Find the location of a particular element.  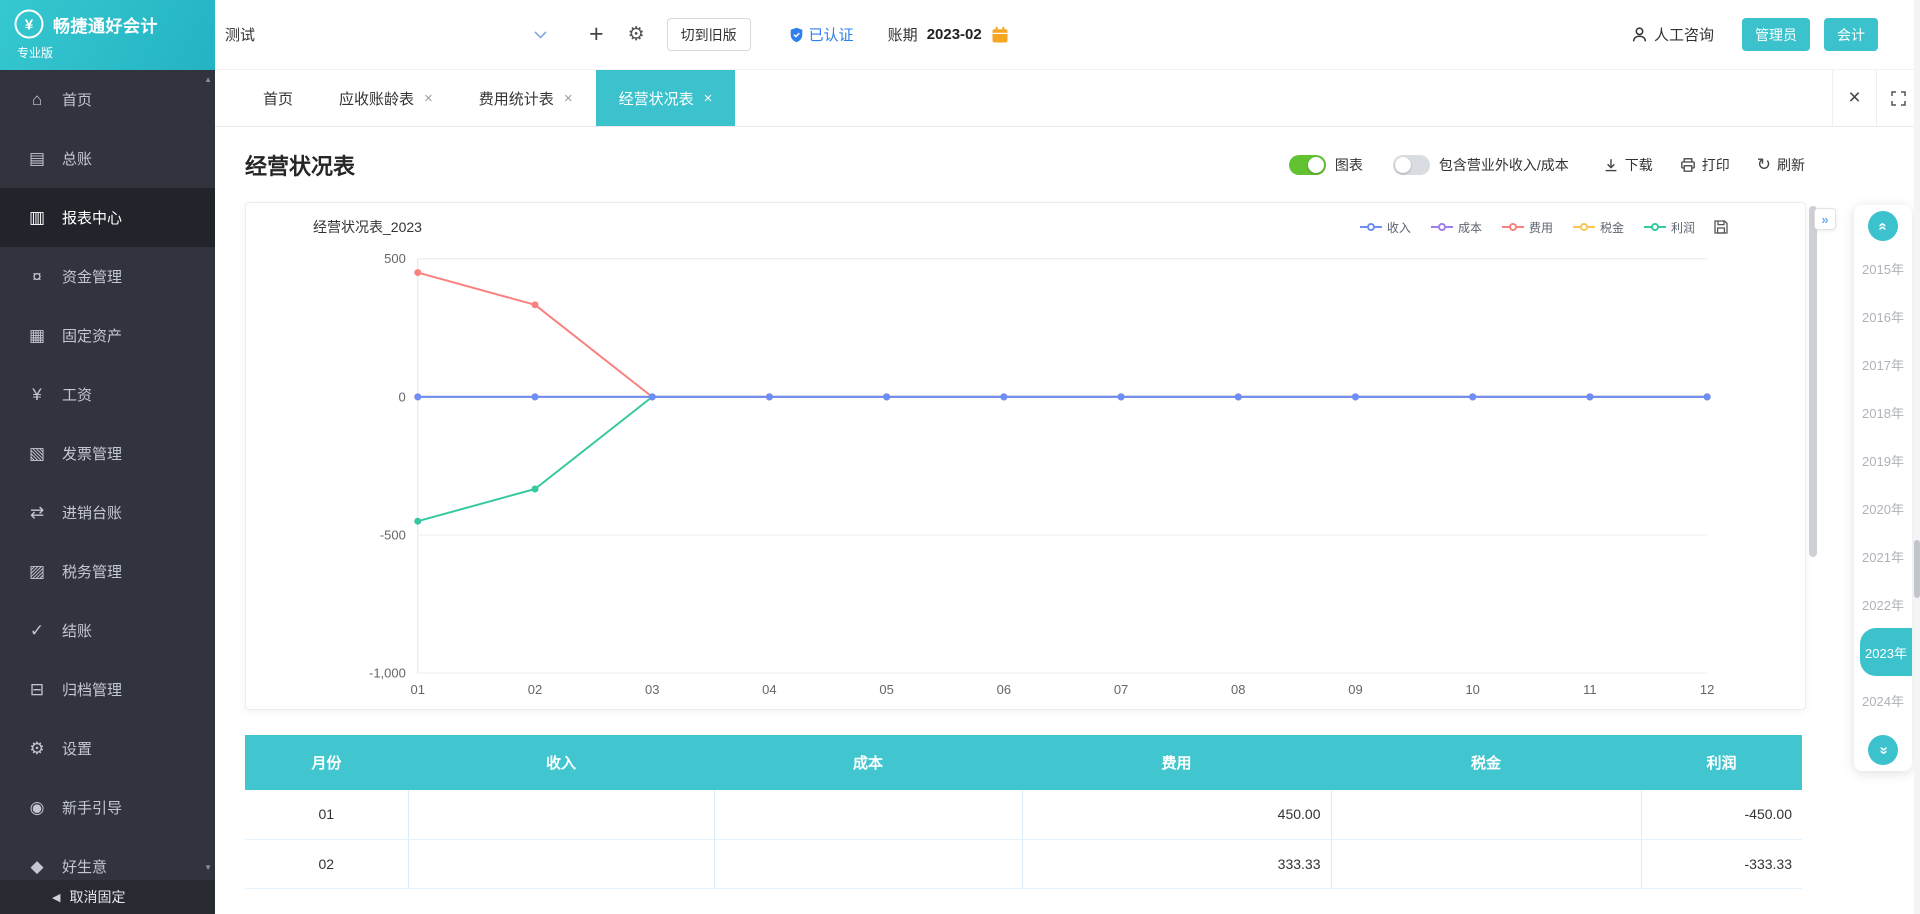

gear-icon: ⚙ is located at coordinates (636, 34).